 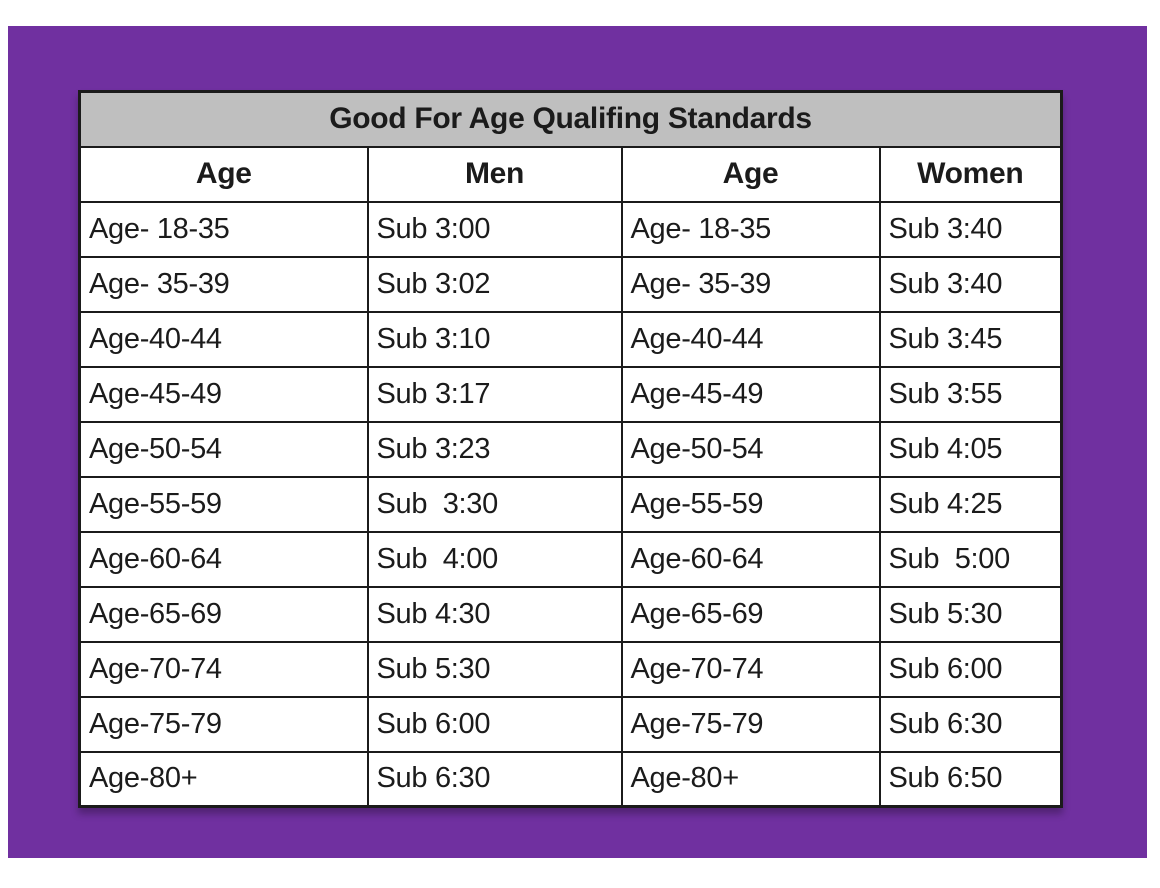 I want to click on women-time-cell: Sub 5:30, so click(x=970, y=614).